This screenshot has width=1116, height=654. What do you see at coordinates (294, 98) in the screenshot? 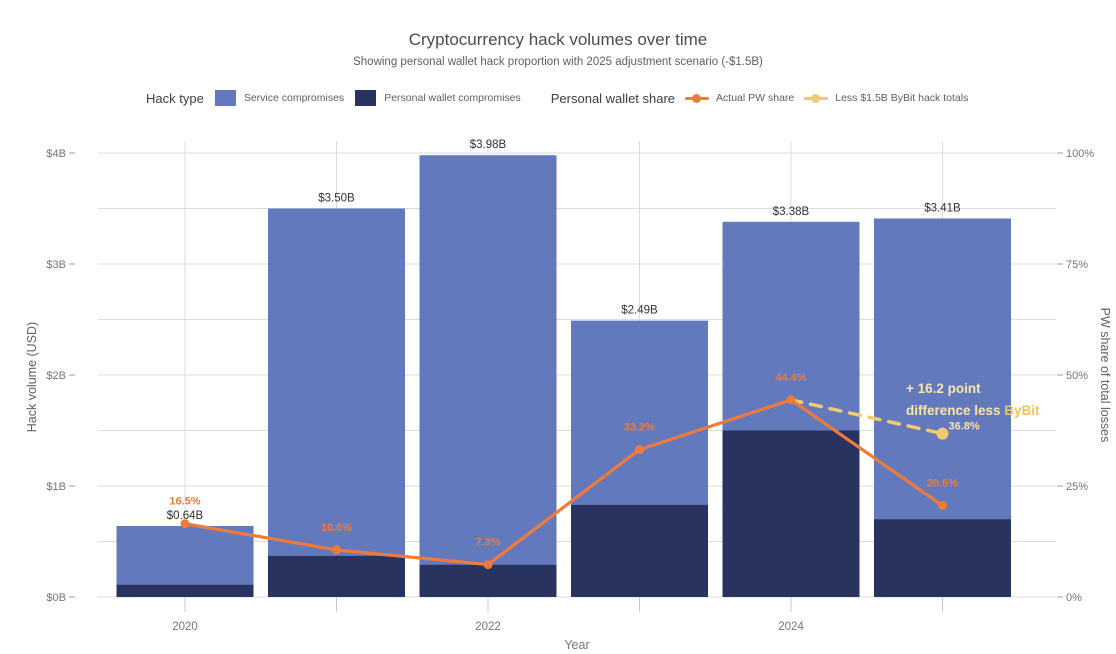
I see `legend-item-label: Service compromises` at bounding box center [294, 98].